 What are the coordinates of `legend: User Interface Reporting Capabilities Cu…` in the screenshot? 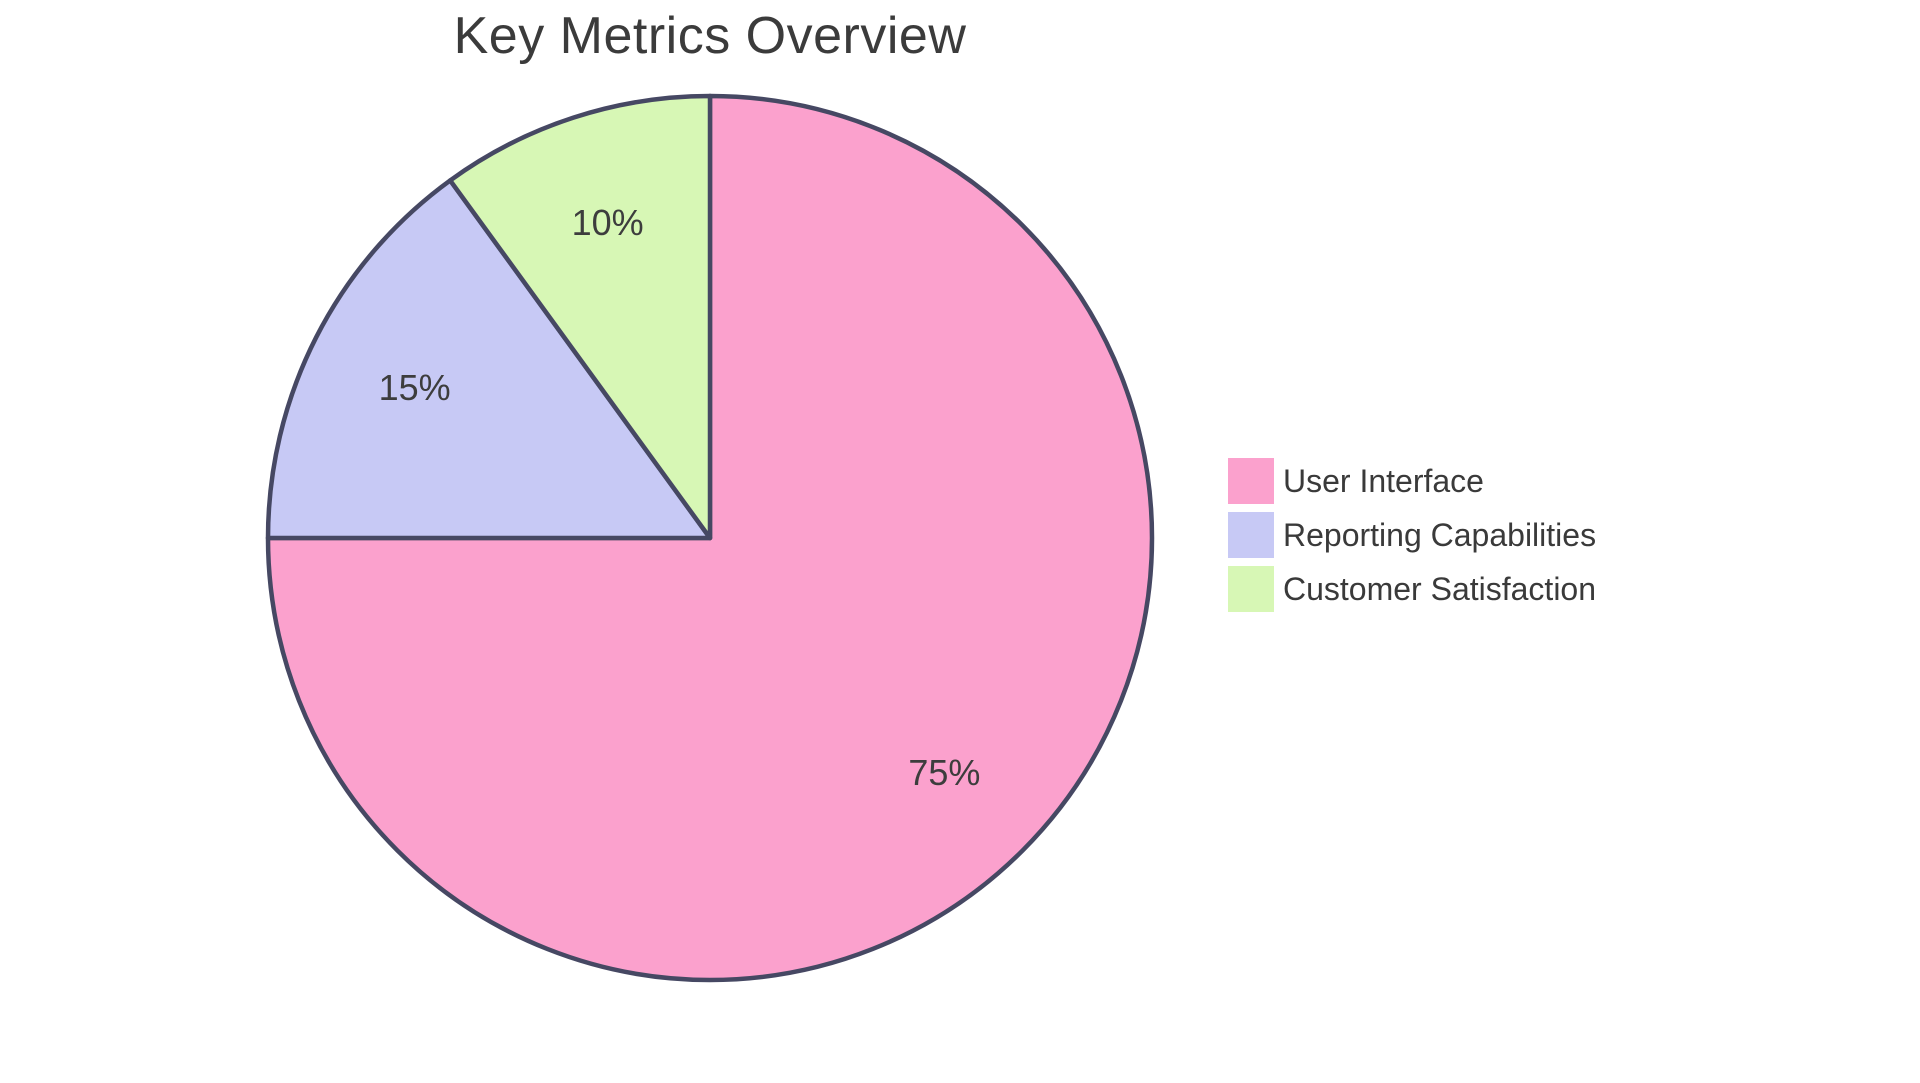 It's located at (1412, 539).